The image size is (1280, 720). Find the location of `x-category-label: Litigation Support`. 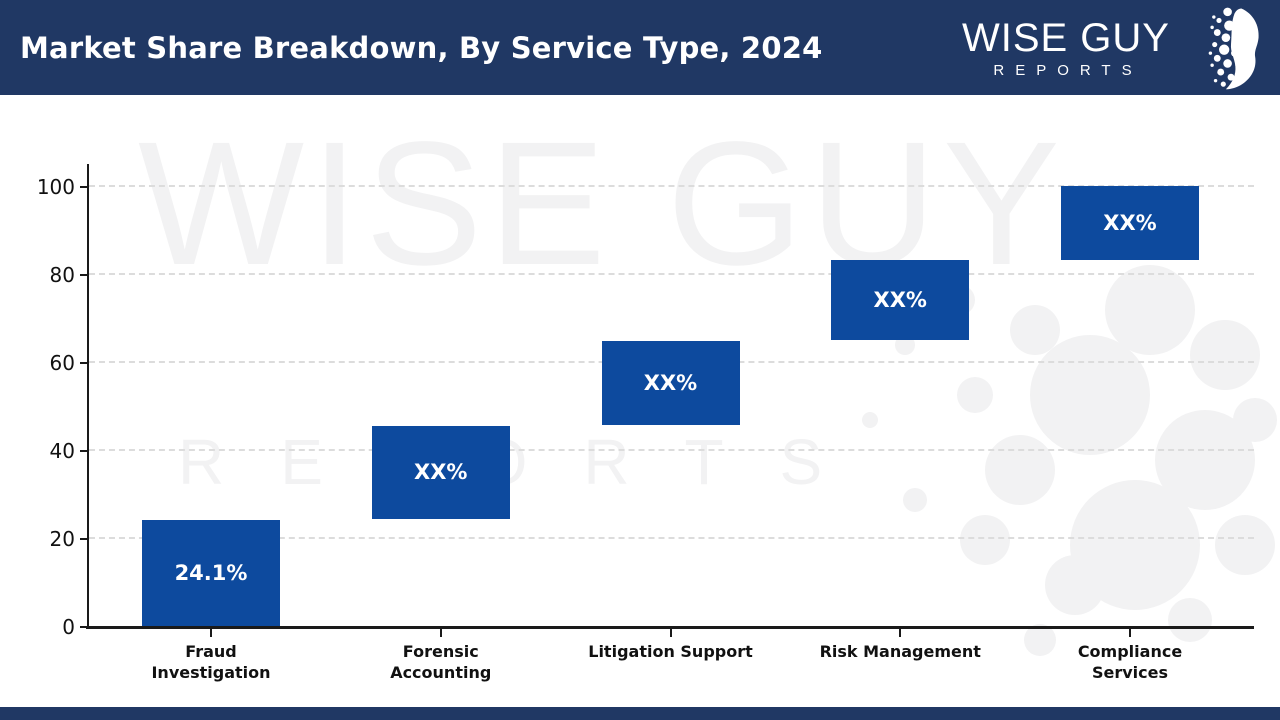

x-category-label: Litigation Support is located at coordinates (670, 651).